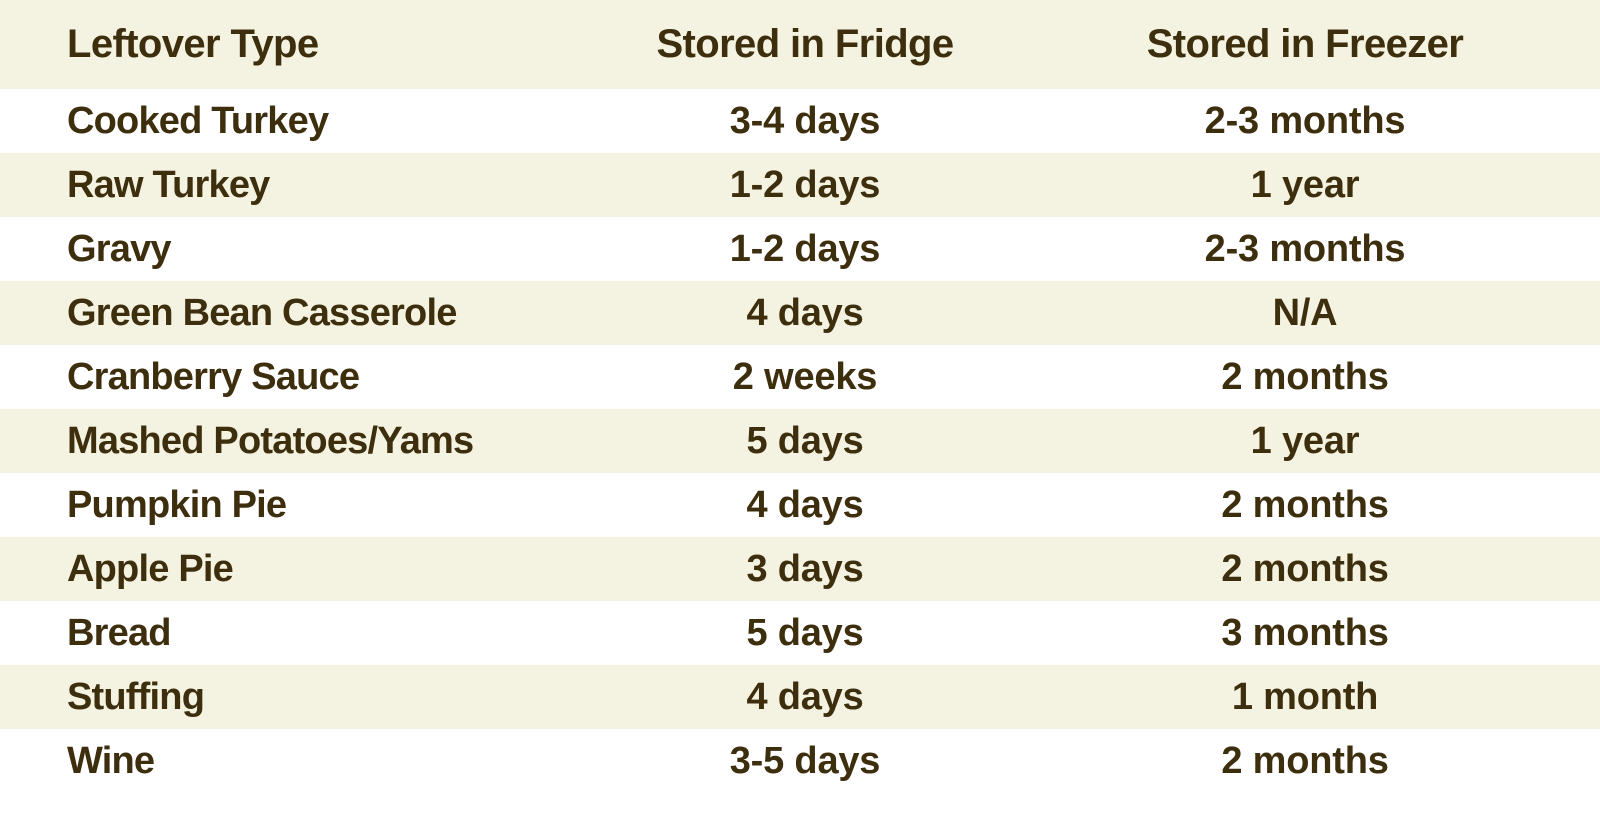 Image resolution: width=1600 pixels, height=840 pixels. Describe the element at coordinates (213, 377) in the screenshot. I see `cell-leftover-type: Cranberry Sauce` at that location.